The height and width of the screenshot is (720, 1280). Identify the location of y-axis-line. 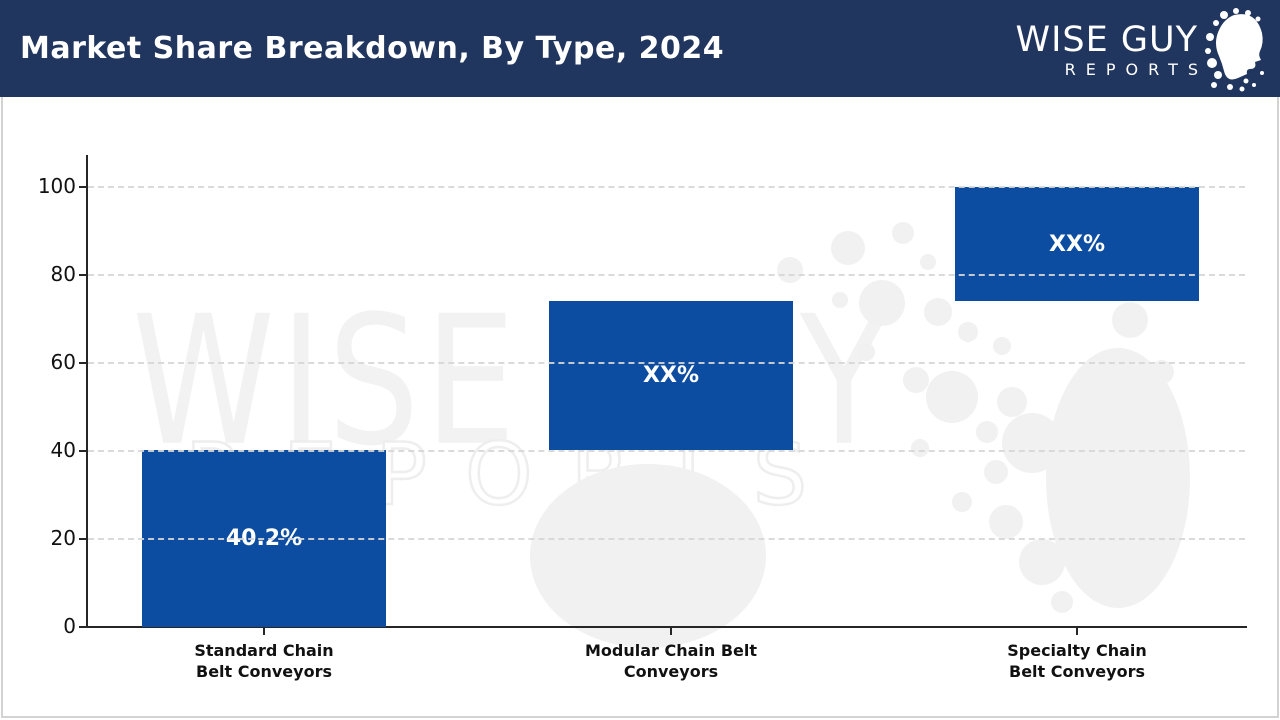
(87, 391).